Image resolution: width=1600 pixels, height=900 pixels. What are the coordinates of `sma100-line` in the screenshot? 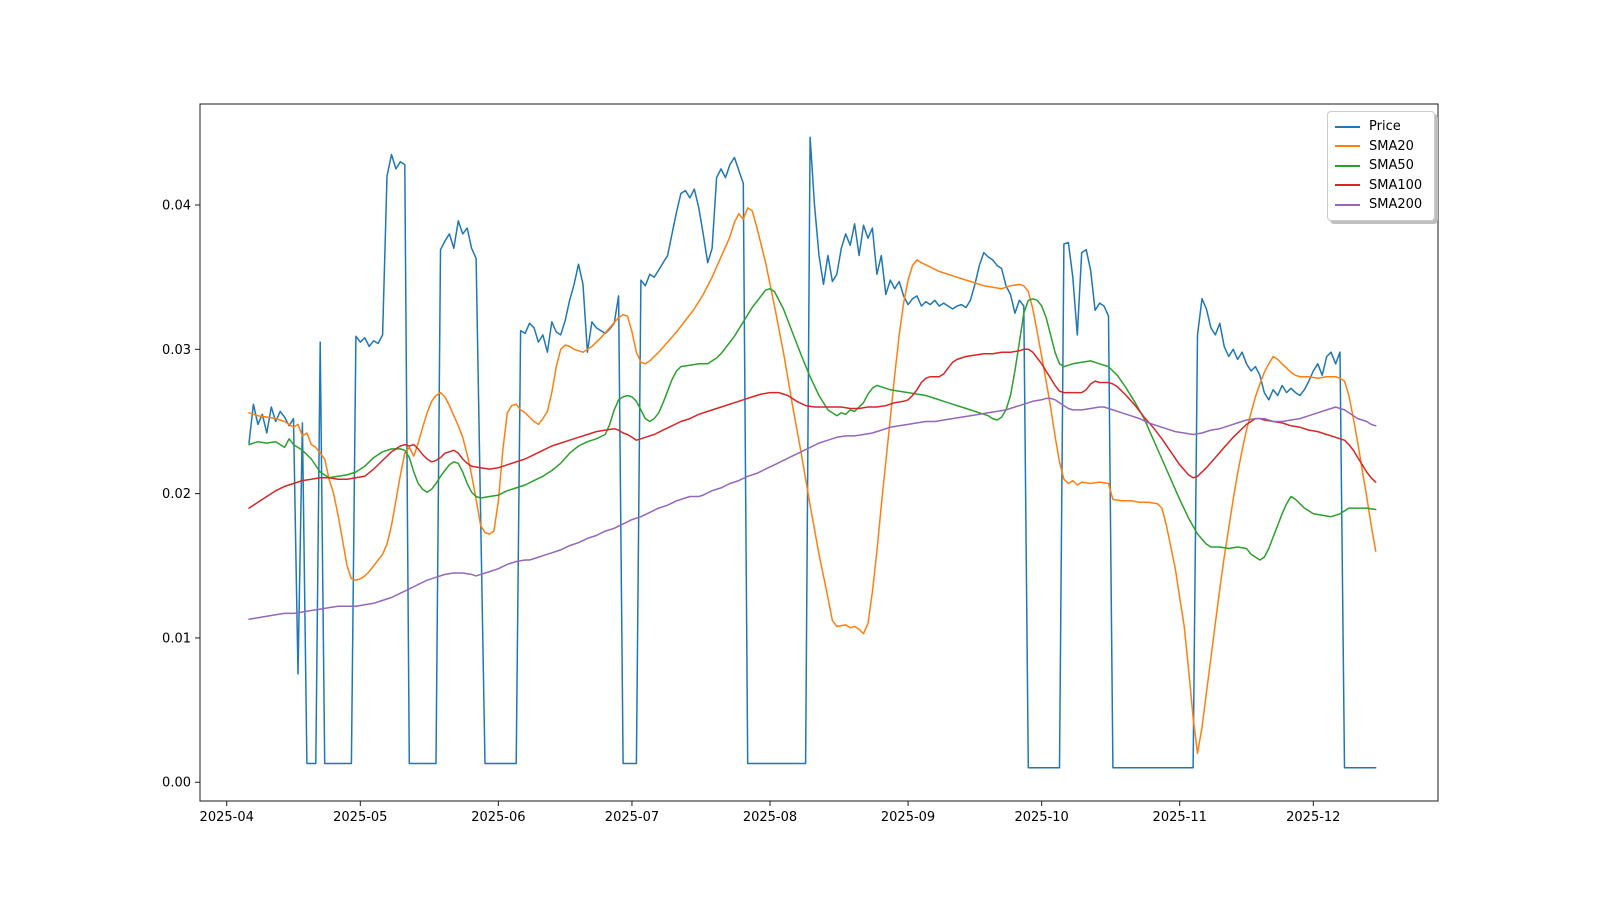 It's located at (812, 428).